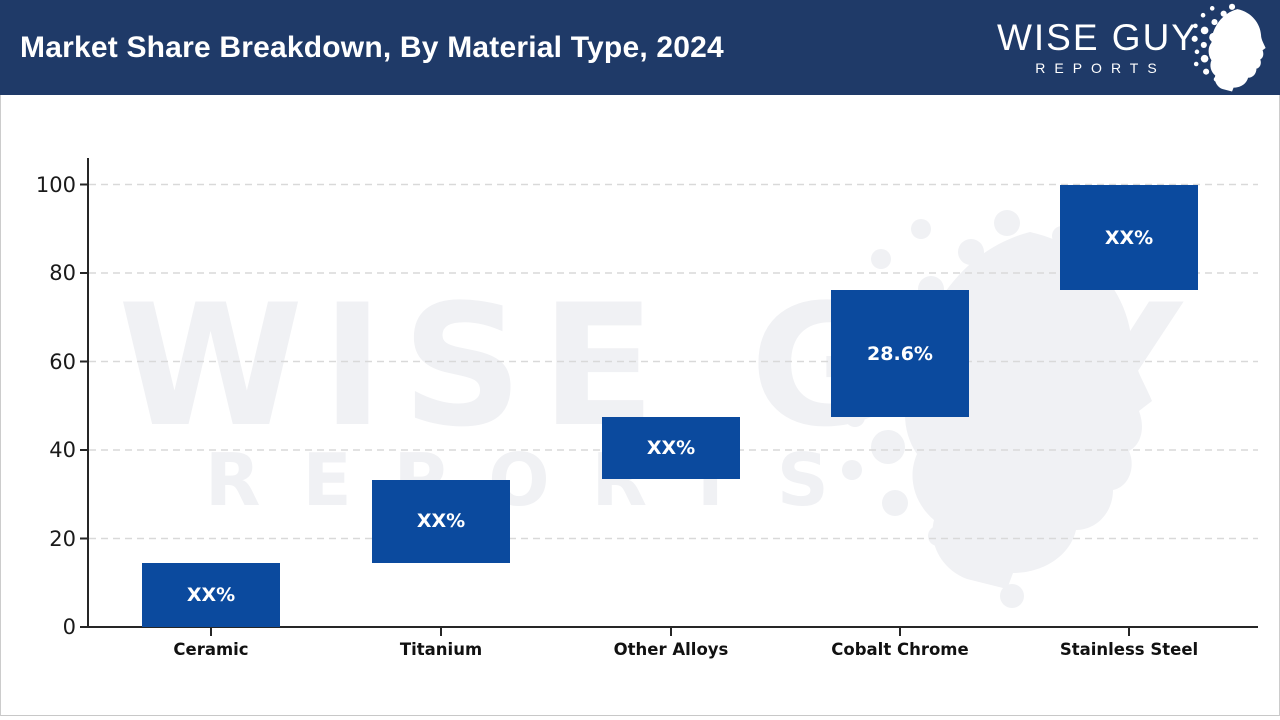 This screenshot has height=720, width=1280. What do you see at coordinates (1129, 649) in the screenshot?
I see `category-label: Stainless Steel` at bounding box center [1129, 649].